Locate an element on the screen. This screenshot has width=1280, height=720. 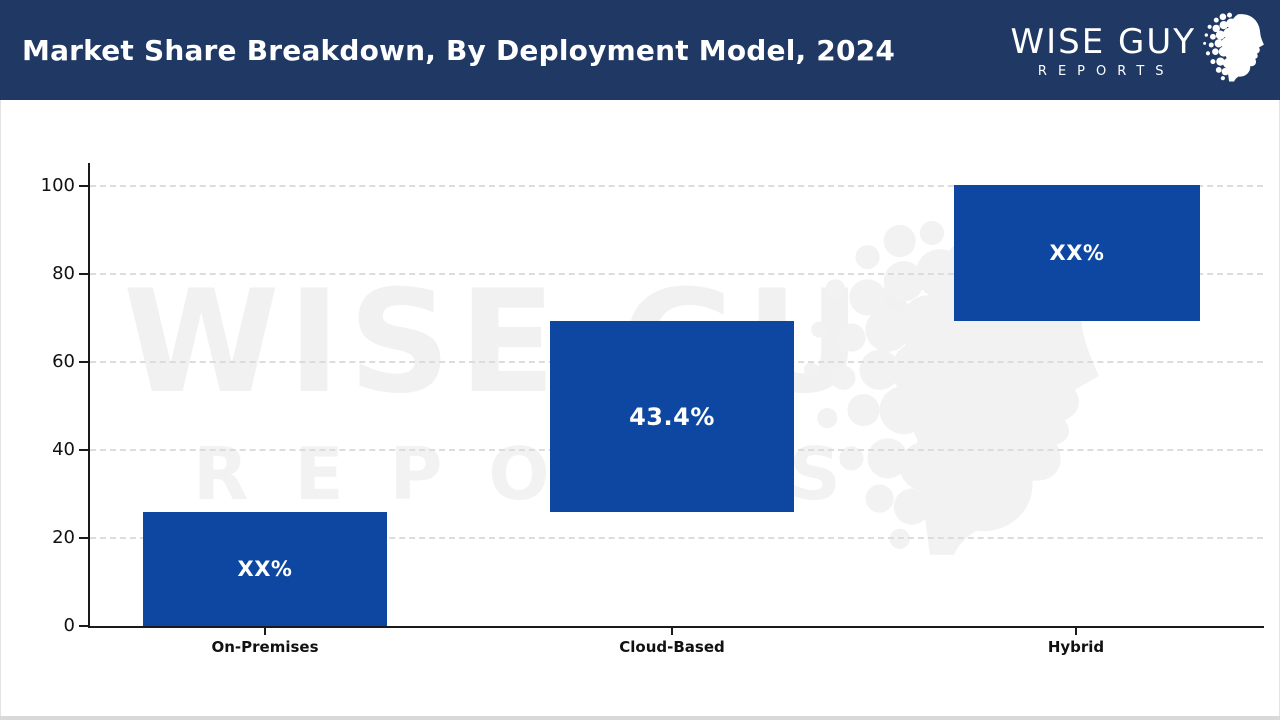
x-category-label-cloud-based: Cloud-Based is located at coordinates (672, 647).